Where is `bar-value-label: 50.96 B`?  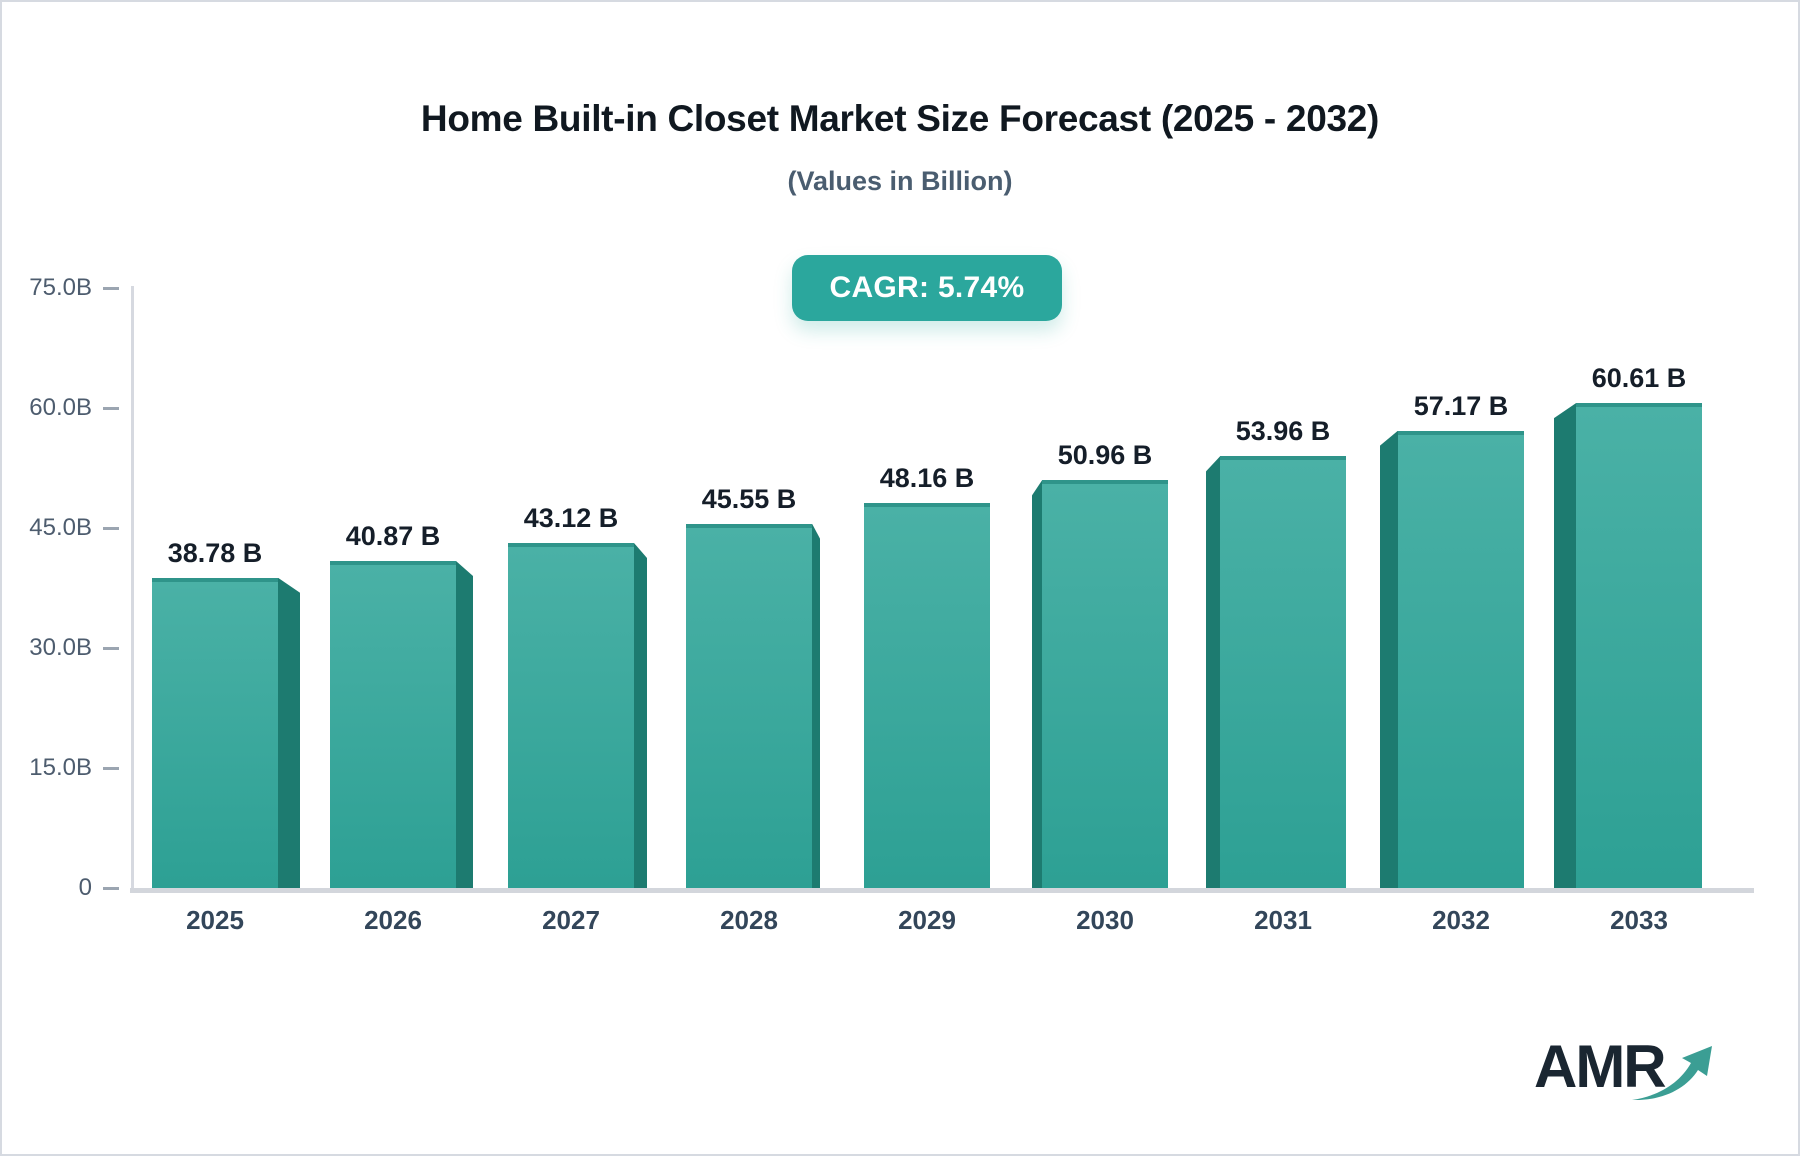
bar-value-label: 50.96 B is located at coordinates (1105, 455).